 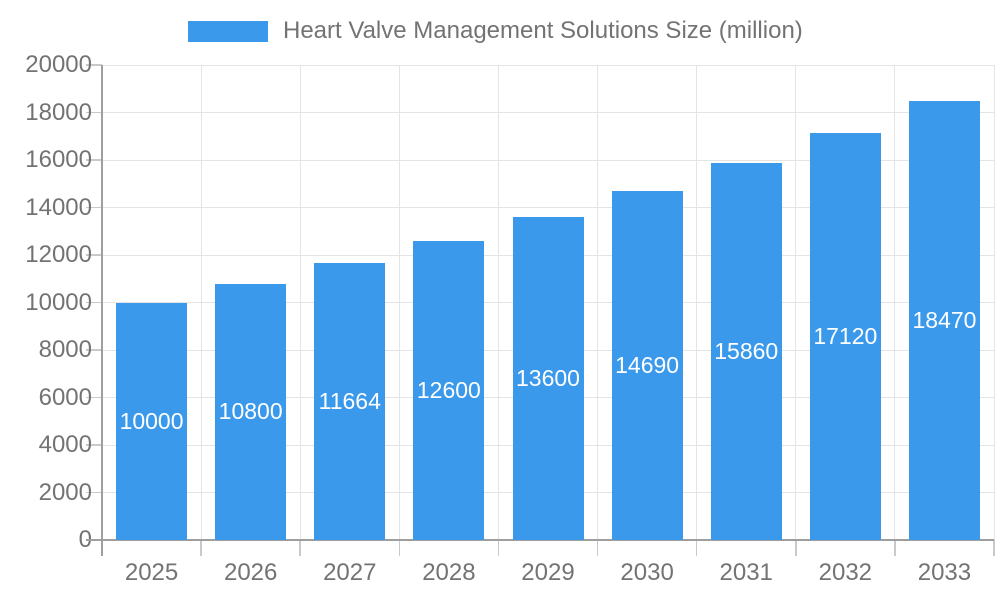 What do you see at coordinates (65, 492) in the screenshot?
I see `y-tick-label: 2000` at bounding box center [65, 492].